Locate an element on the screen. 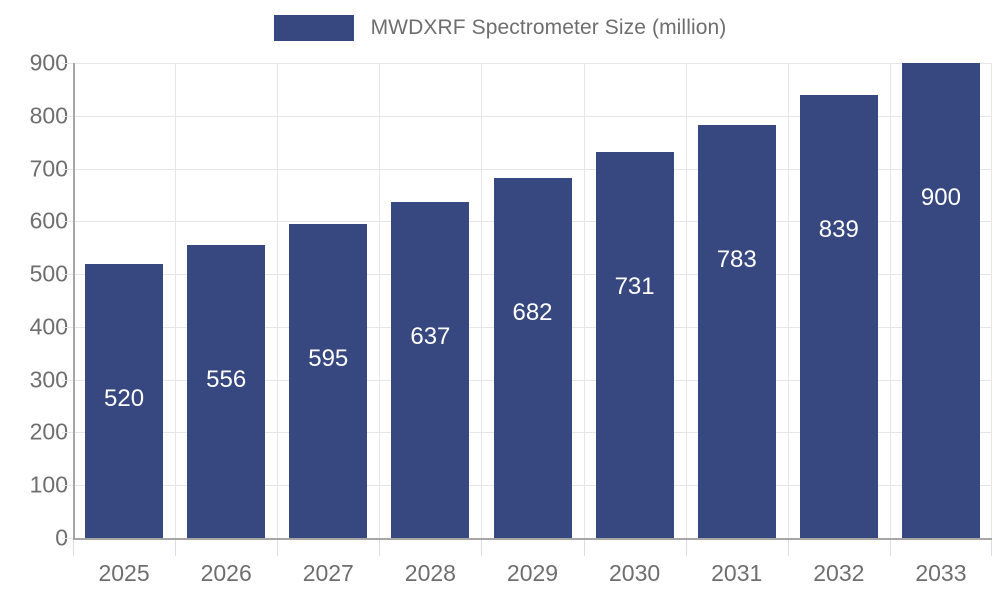 This screenshot has height=600, width=1000. y-axis-tick-labels: 0 100 200 300 400 500 600 700 800 900 is located at coordinates (36, 300).